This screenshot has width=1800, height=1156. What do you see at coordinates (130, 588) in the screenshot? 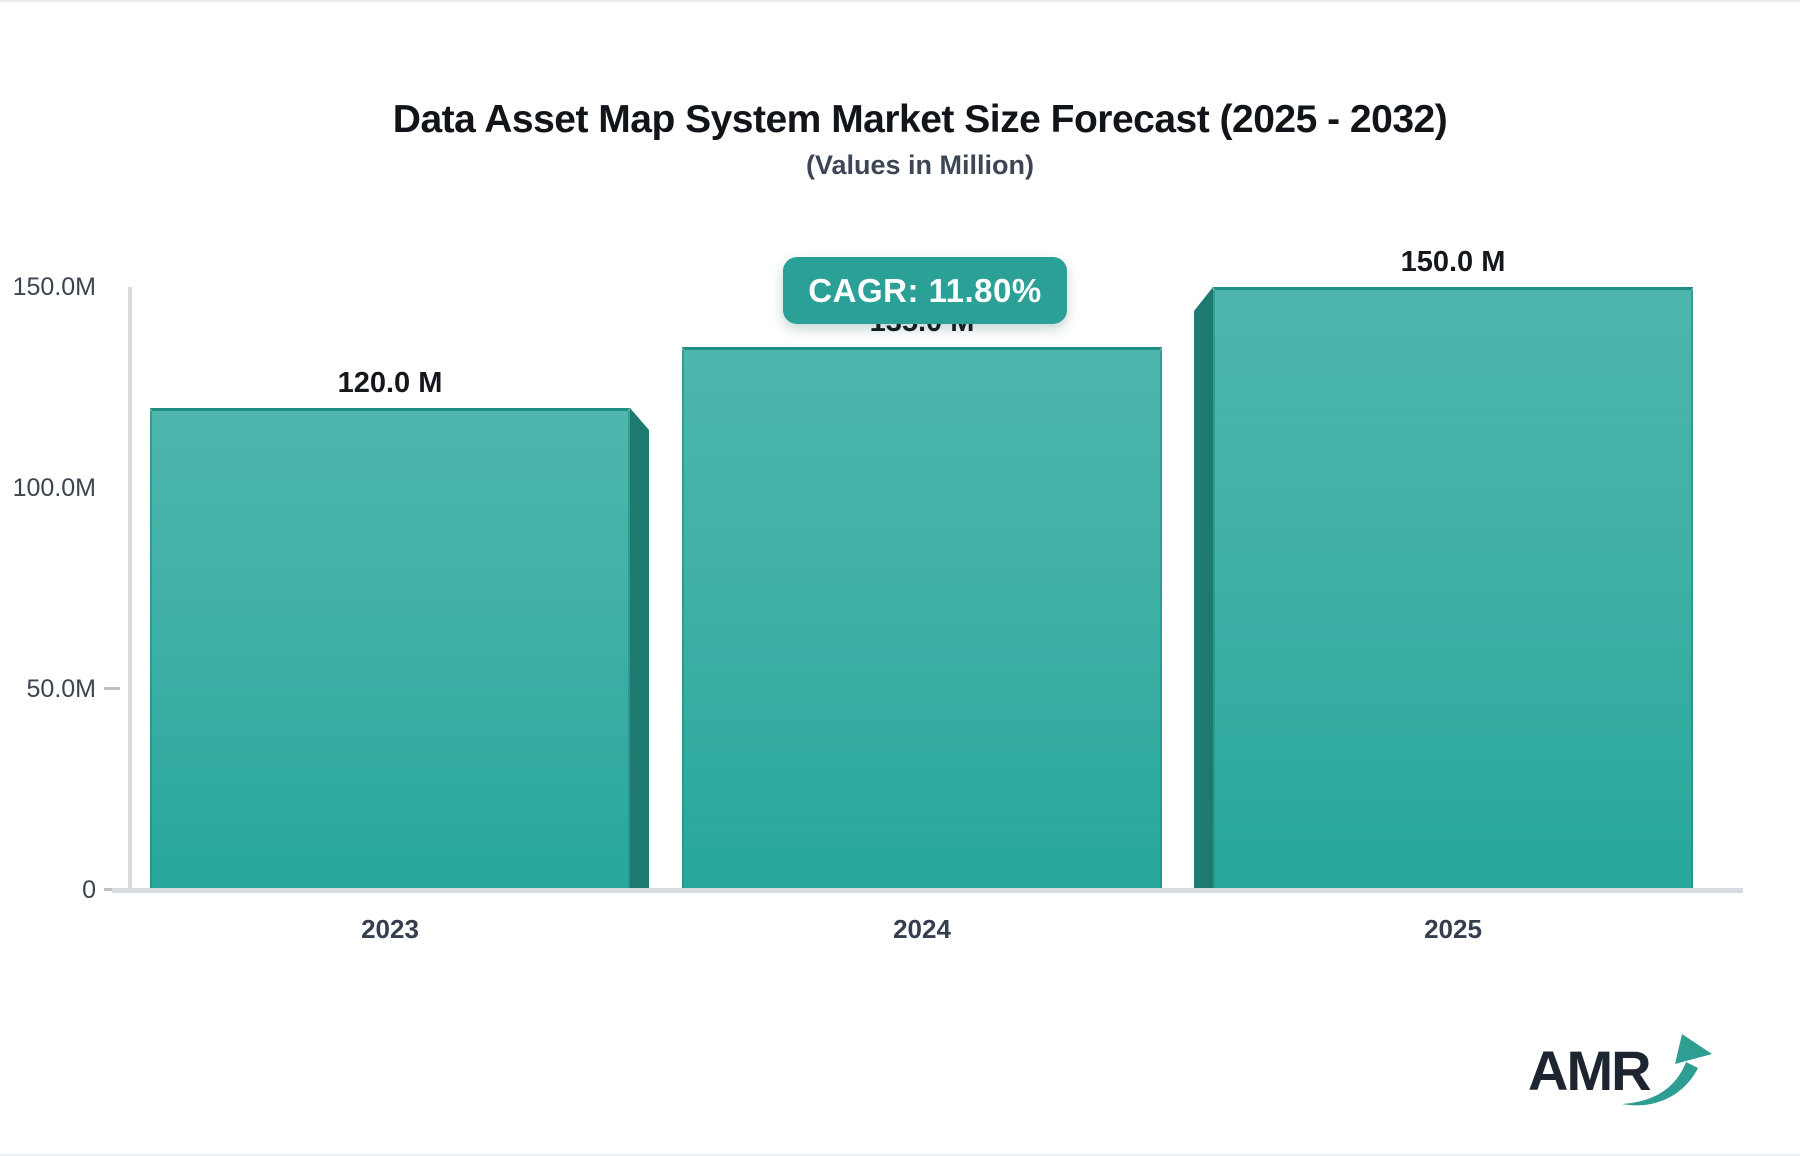
I see `y-axis-line` at bounding box center [130, 588].